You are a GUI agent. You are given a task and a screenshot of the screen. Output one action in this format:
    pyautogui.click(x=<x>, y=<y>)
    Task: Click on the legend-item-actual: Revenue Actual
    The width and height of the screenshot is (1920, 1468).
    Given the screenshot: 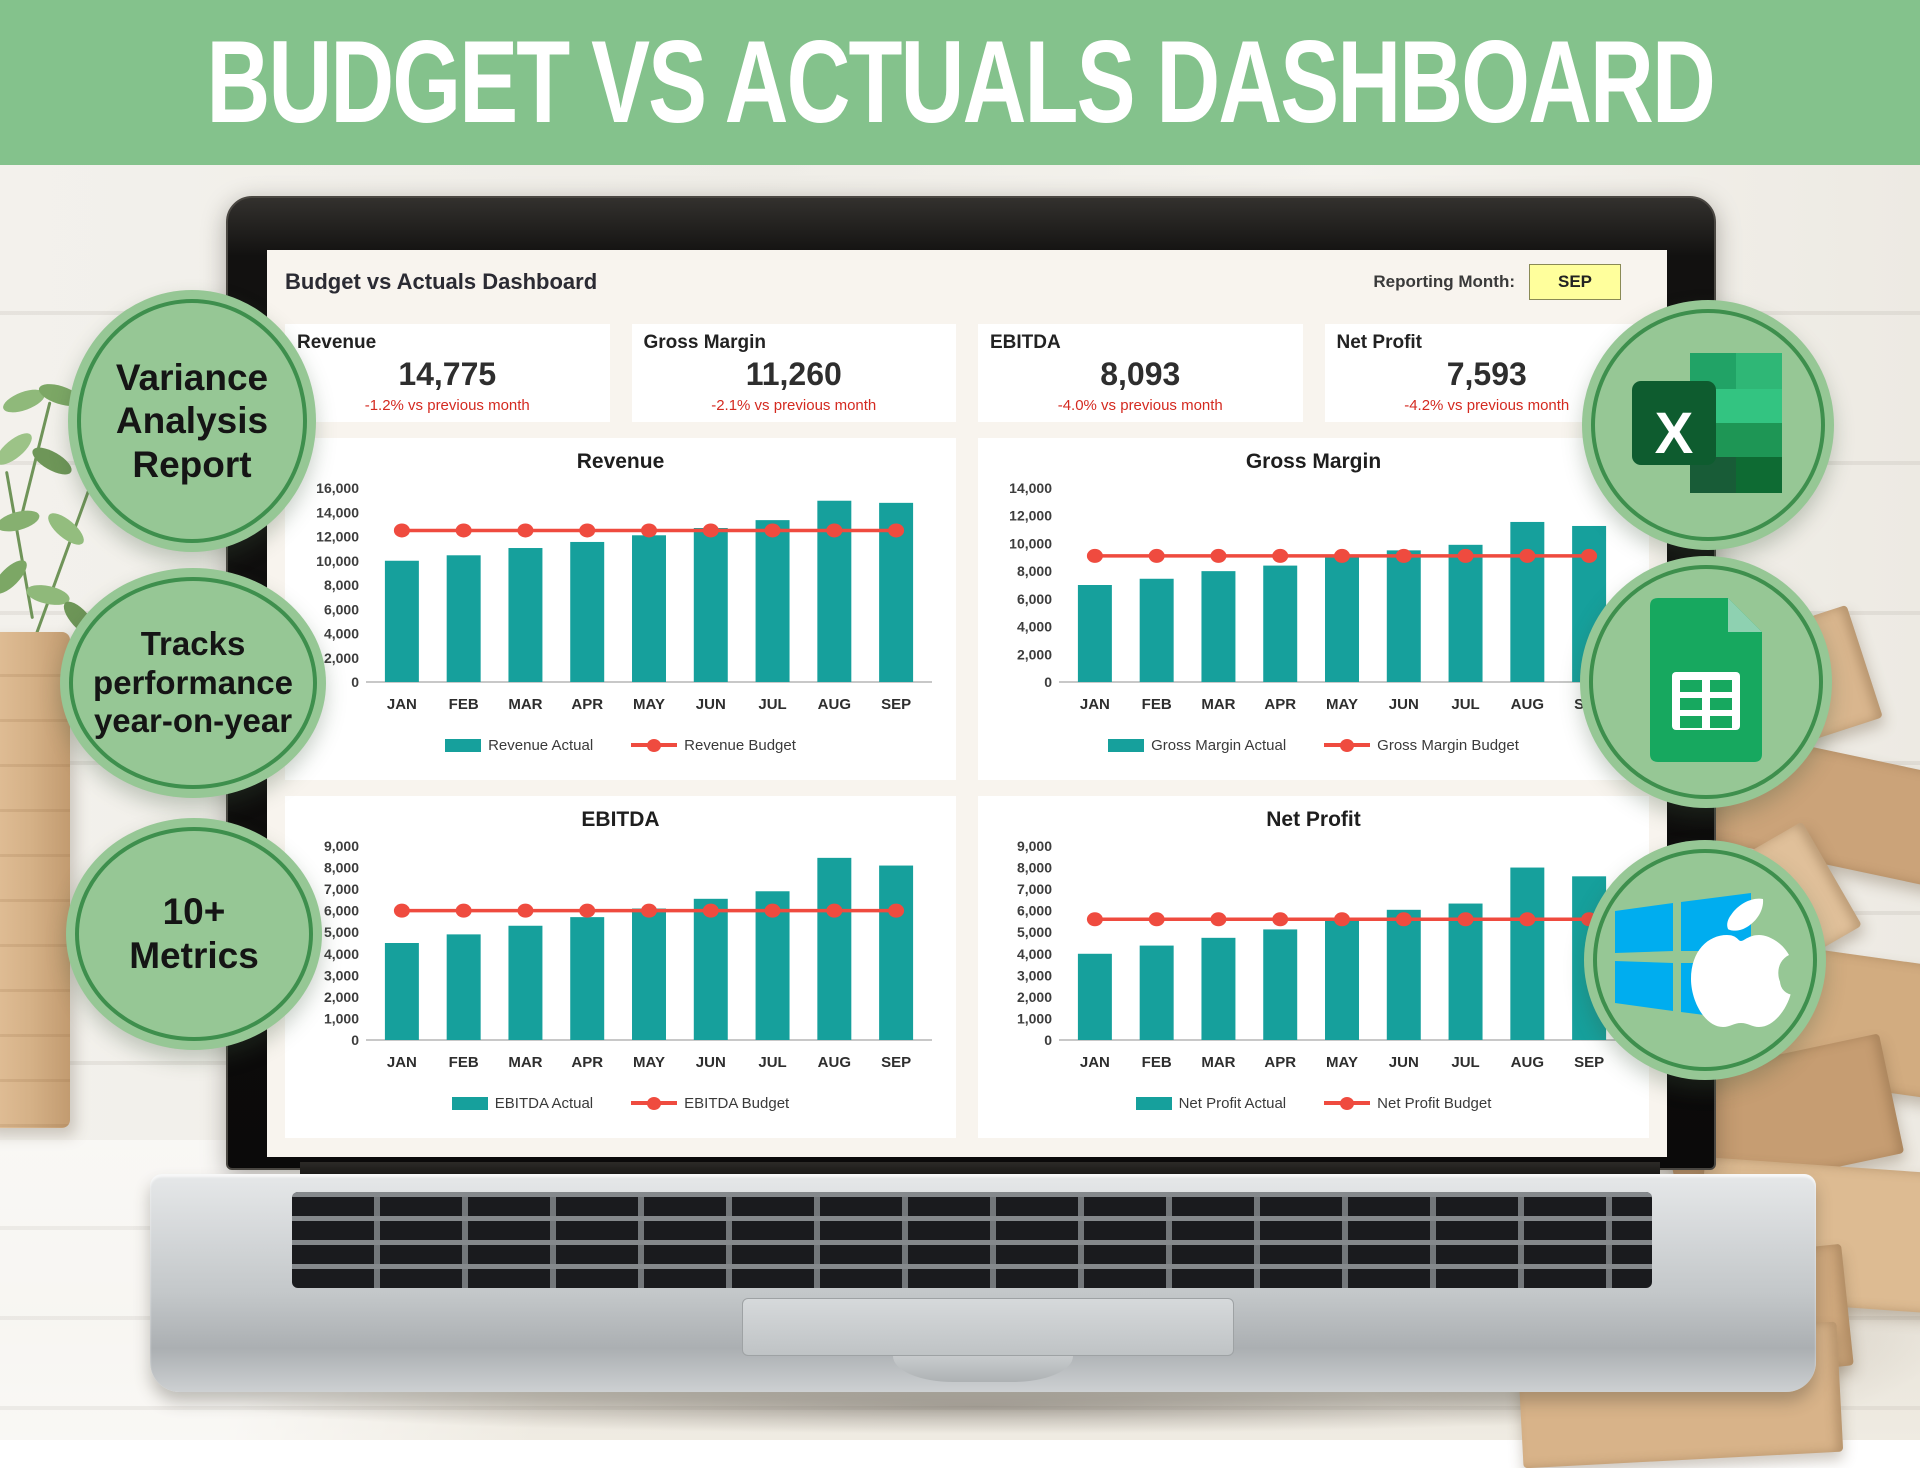 What is the action you would take?
    pyautogui.click(x=519, y=745)
    